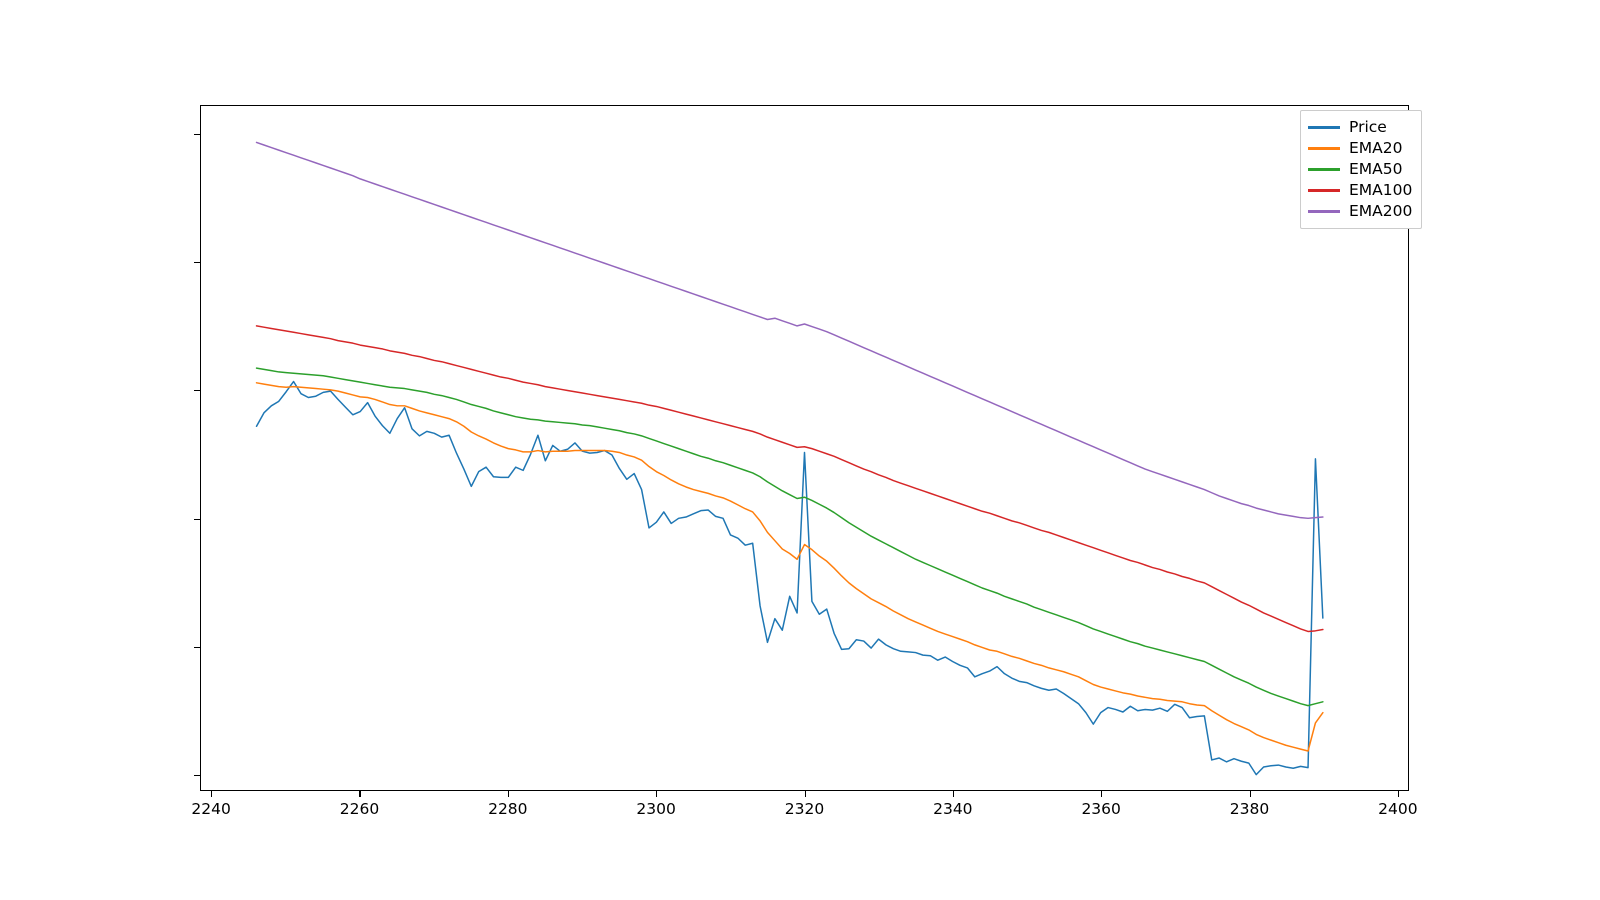 The image size is (1600, 900). I want to click on legend-item-ema200: EMA200, so click(1360, 211).